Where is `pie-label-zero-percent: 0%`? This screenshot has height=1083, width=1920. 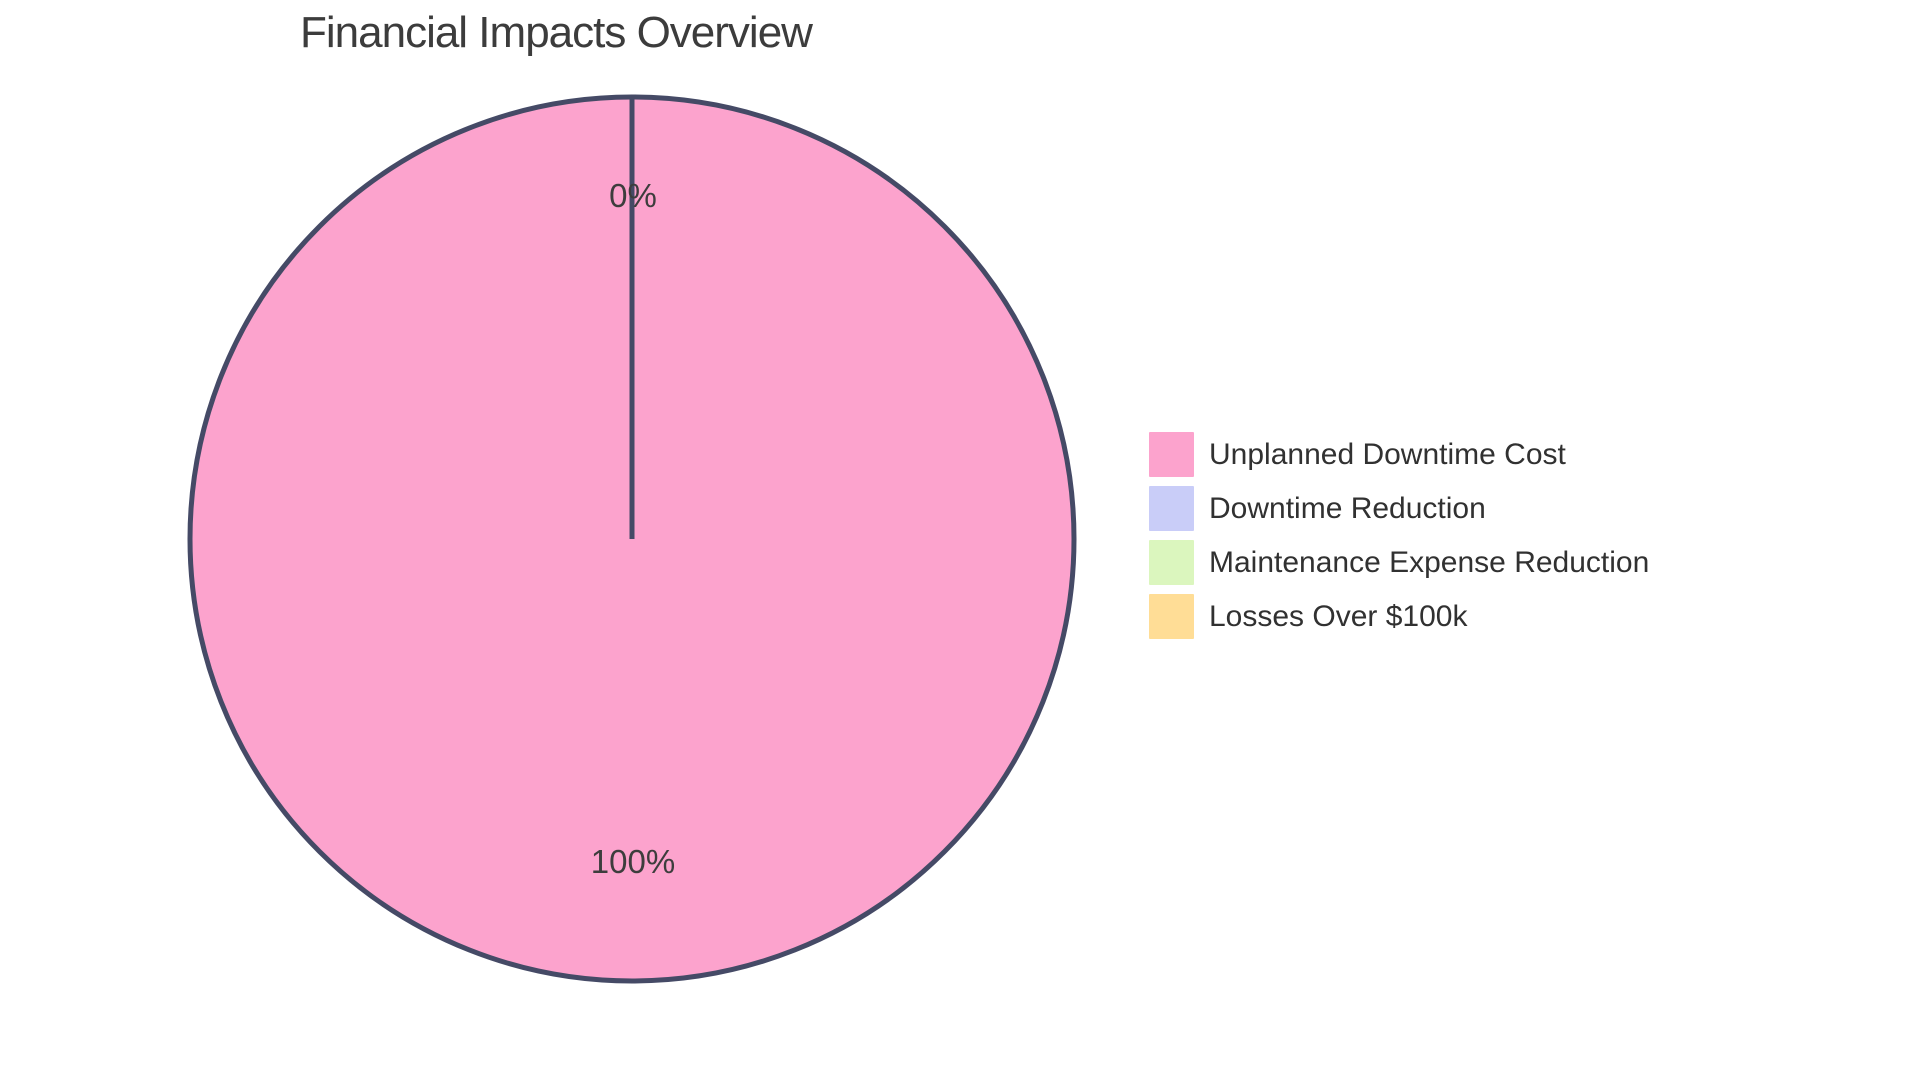
pie-label-zero-percent: 0% is located at coordinates (633, 195).